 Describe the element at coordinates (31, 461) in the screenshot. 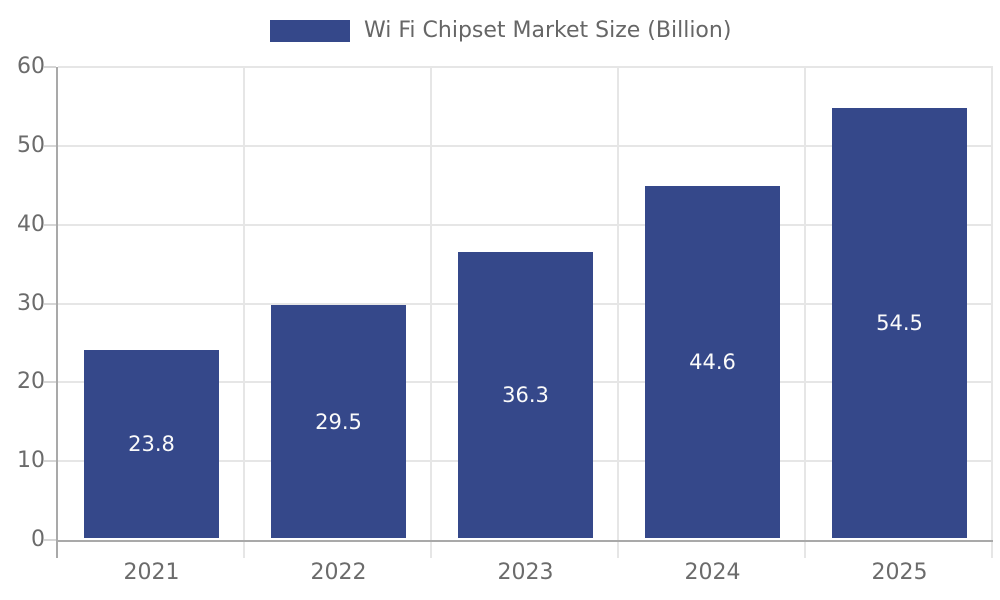

I see `y-tick-label: 10` at that location.